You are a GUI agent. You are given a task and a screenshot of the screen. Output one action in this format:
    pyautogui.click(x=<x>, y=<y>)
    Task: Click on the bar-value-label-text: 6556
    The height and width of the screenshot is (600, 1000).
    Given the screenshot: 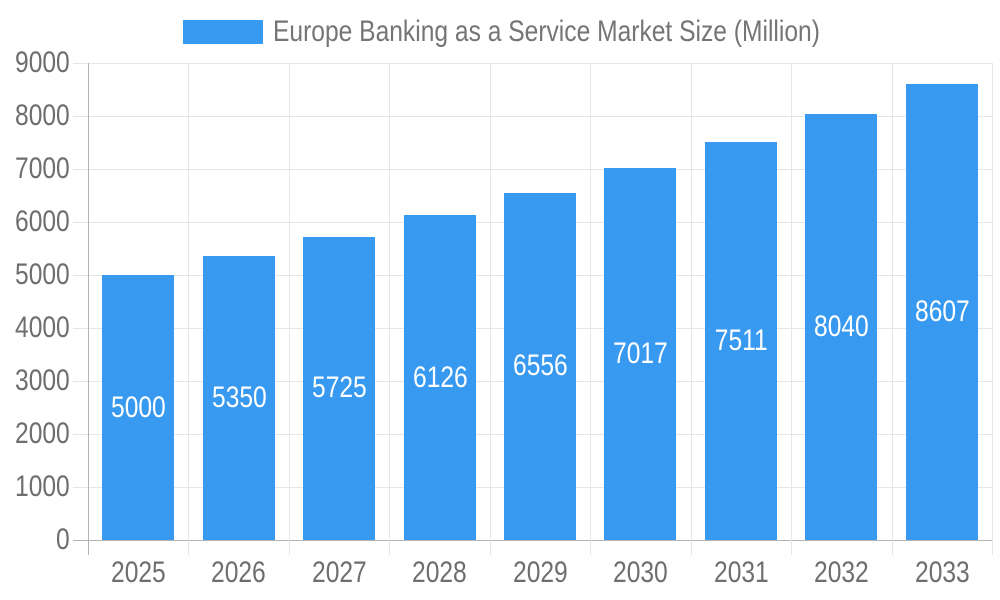 What is the action you would take?
    pyautogui.click(x=540, y=365)
    